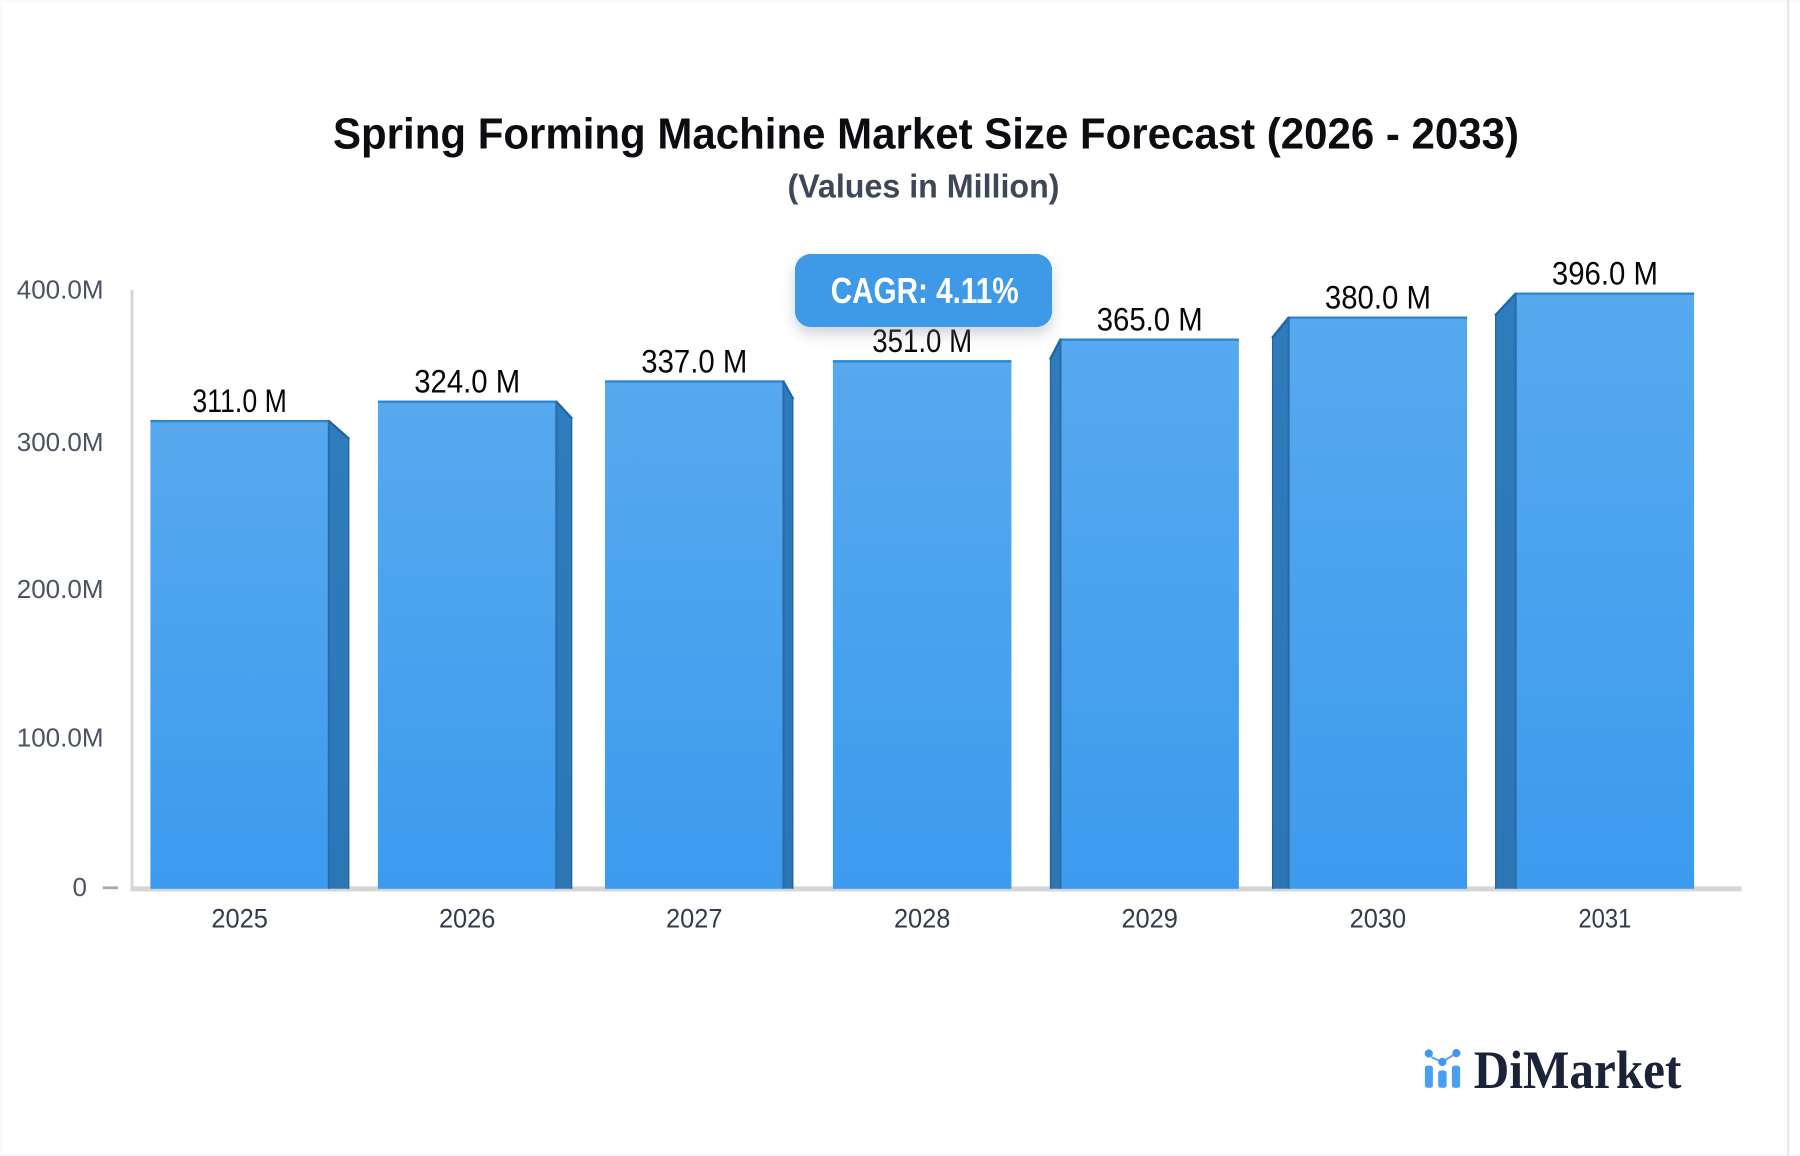 The width and height of the screenshot is (1800, 1156). Describe the element at coordinates (922, 341) in the screenshot. I see `svg-text: 351.0 M` at that location.